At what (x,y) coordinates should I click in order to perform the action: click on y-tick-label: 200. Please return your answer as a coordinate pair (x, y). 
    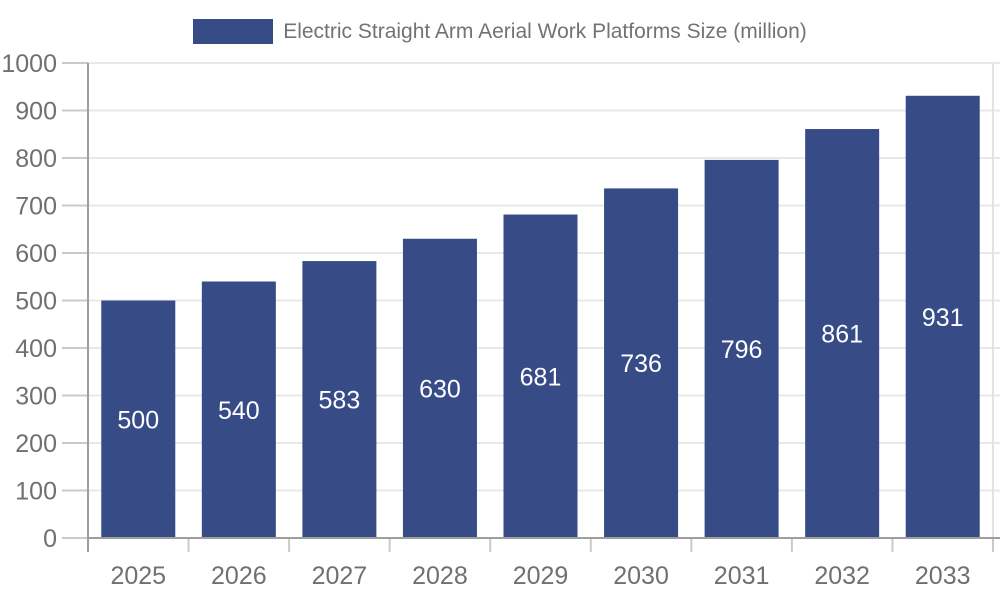
    Looking at the image, I should click on (36, 444).